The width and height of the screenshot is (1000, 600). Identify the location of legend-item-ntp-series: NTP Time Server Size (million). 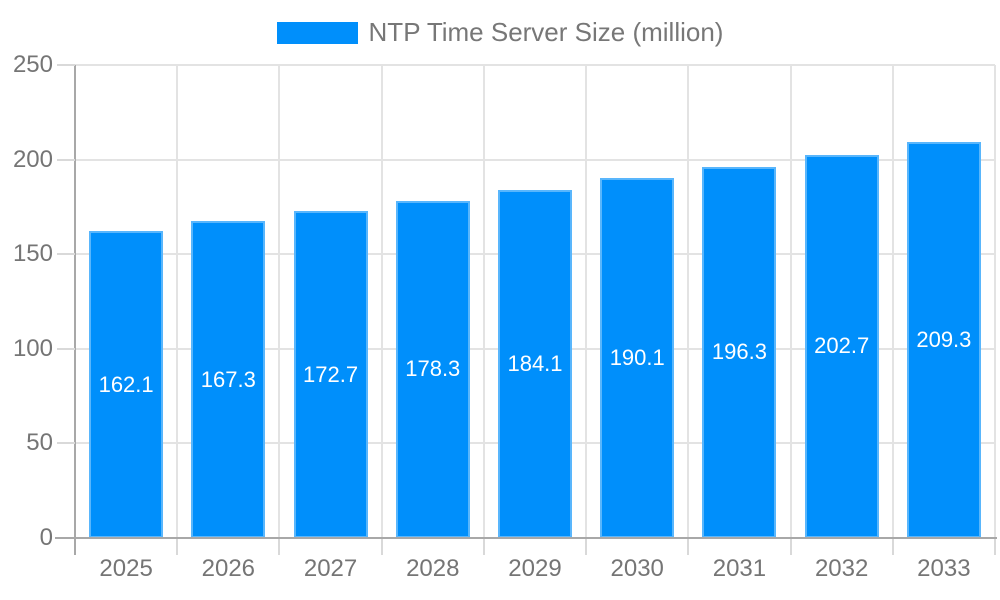
(500, 32).